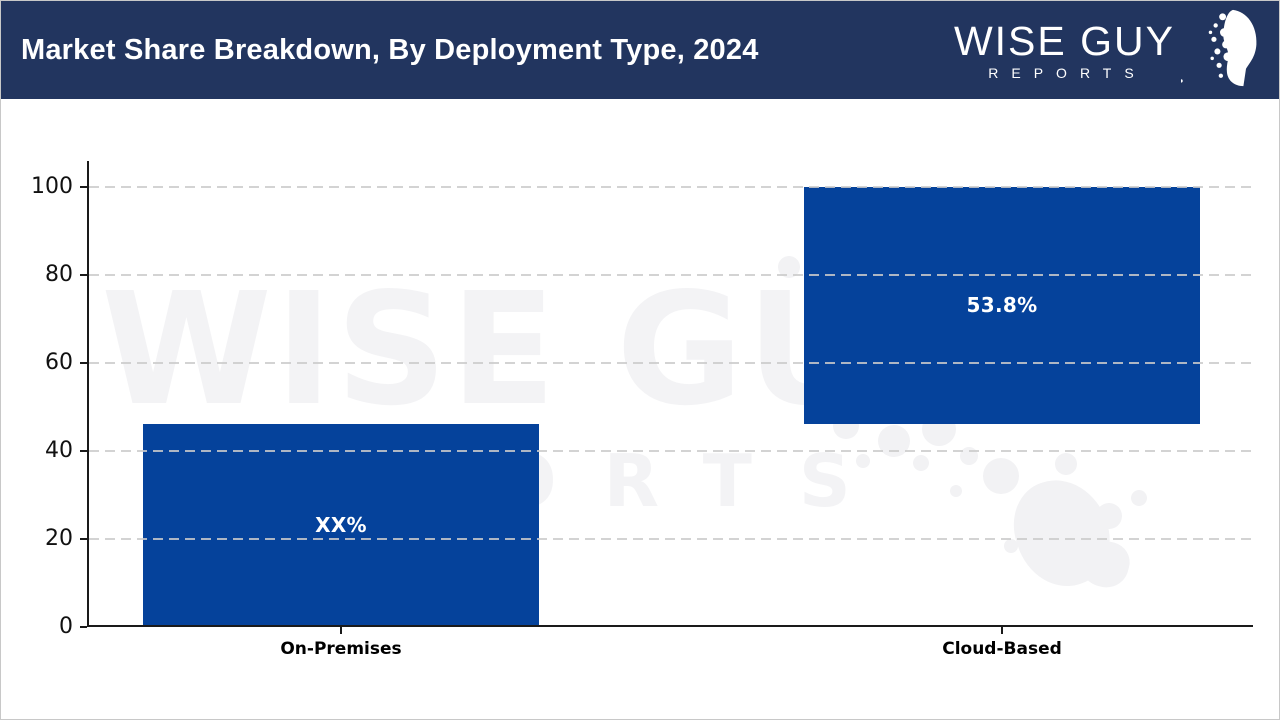 The image size is (1280, 720). What do you see at coordinates (1067, 72) in the screenshot?
I see `logo-subtitle: REPORTS` at bounding box center [1067, 72].